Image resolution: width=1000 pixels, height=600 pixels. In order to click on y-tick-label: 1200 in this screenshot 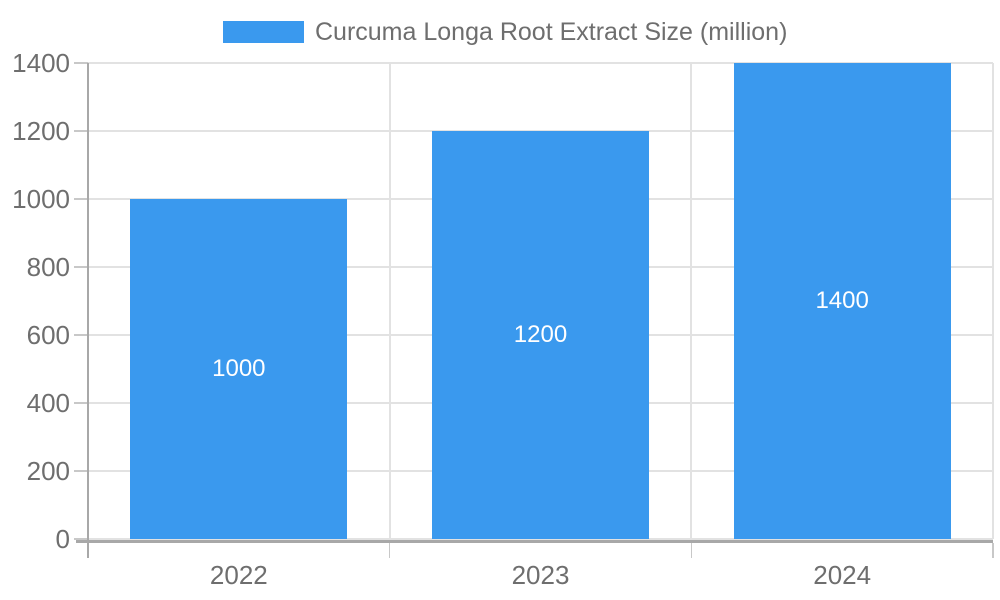, I will do `click(41, 131)`.